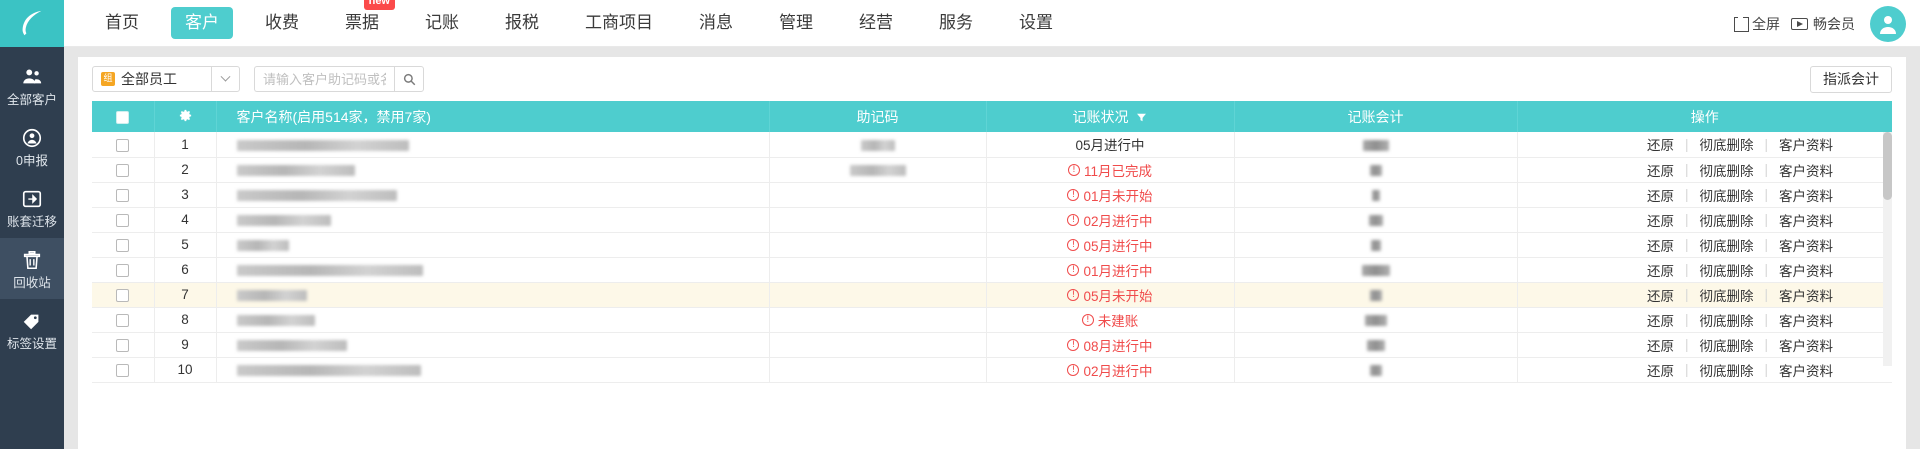  What do you see at coordinates (716, 23) in the screenshot?
I see `nav-item-7: 消息` at bounding box center [716, 23].